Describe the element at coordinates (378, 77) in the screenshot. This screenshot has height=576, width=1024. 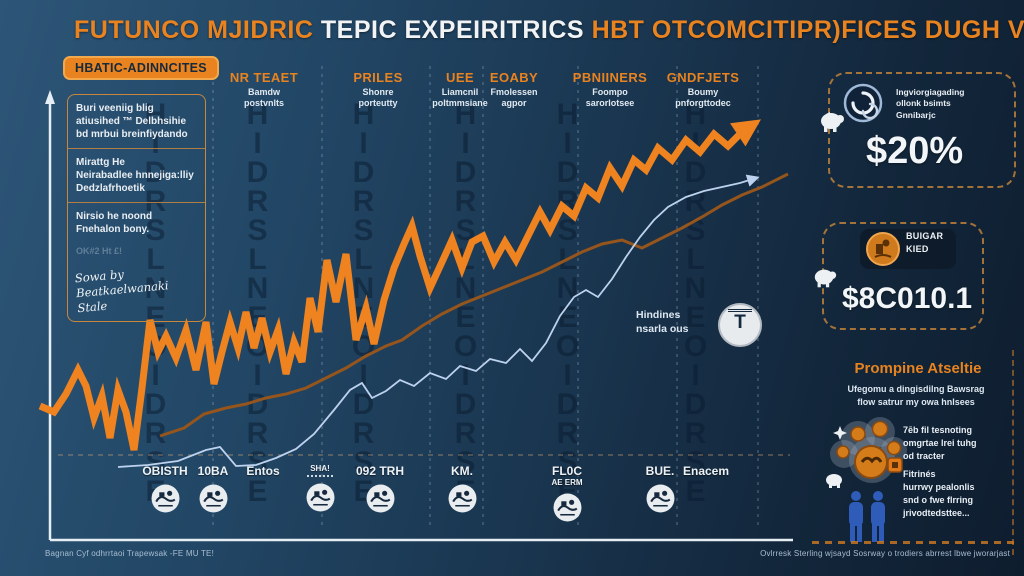
I see `column-title: PRILES` at that location.